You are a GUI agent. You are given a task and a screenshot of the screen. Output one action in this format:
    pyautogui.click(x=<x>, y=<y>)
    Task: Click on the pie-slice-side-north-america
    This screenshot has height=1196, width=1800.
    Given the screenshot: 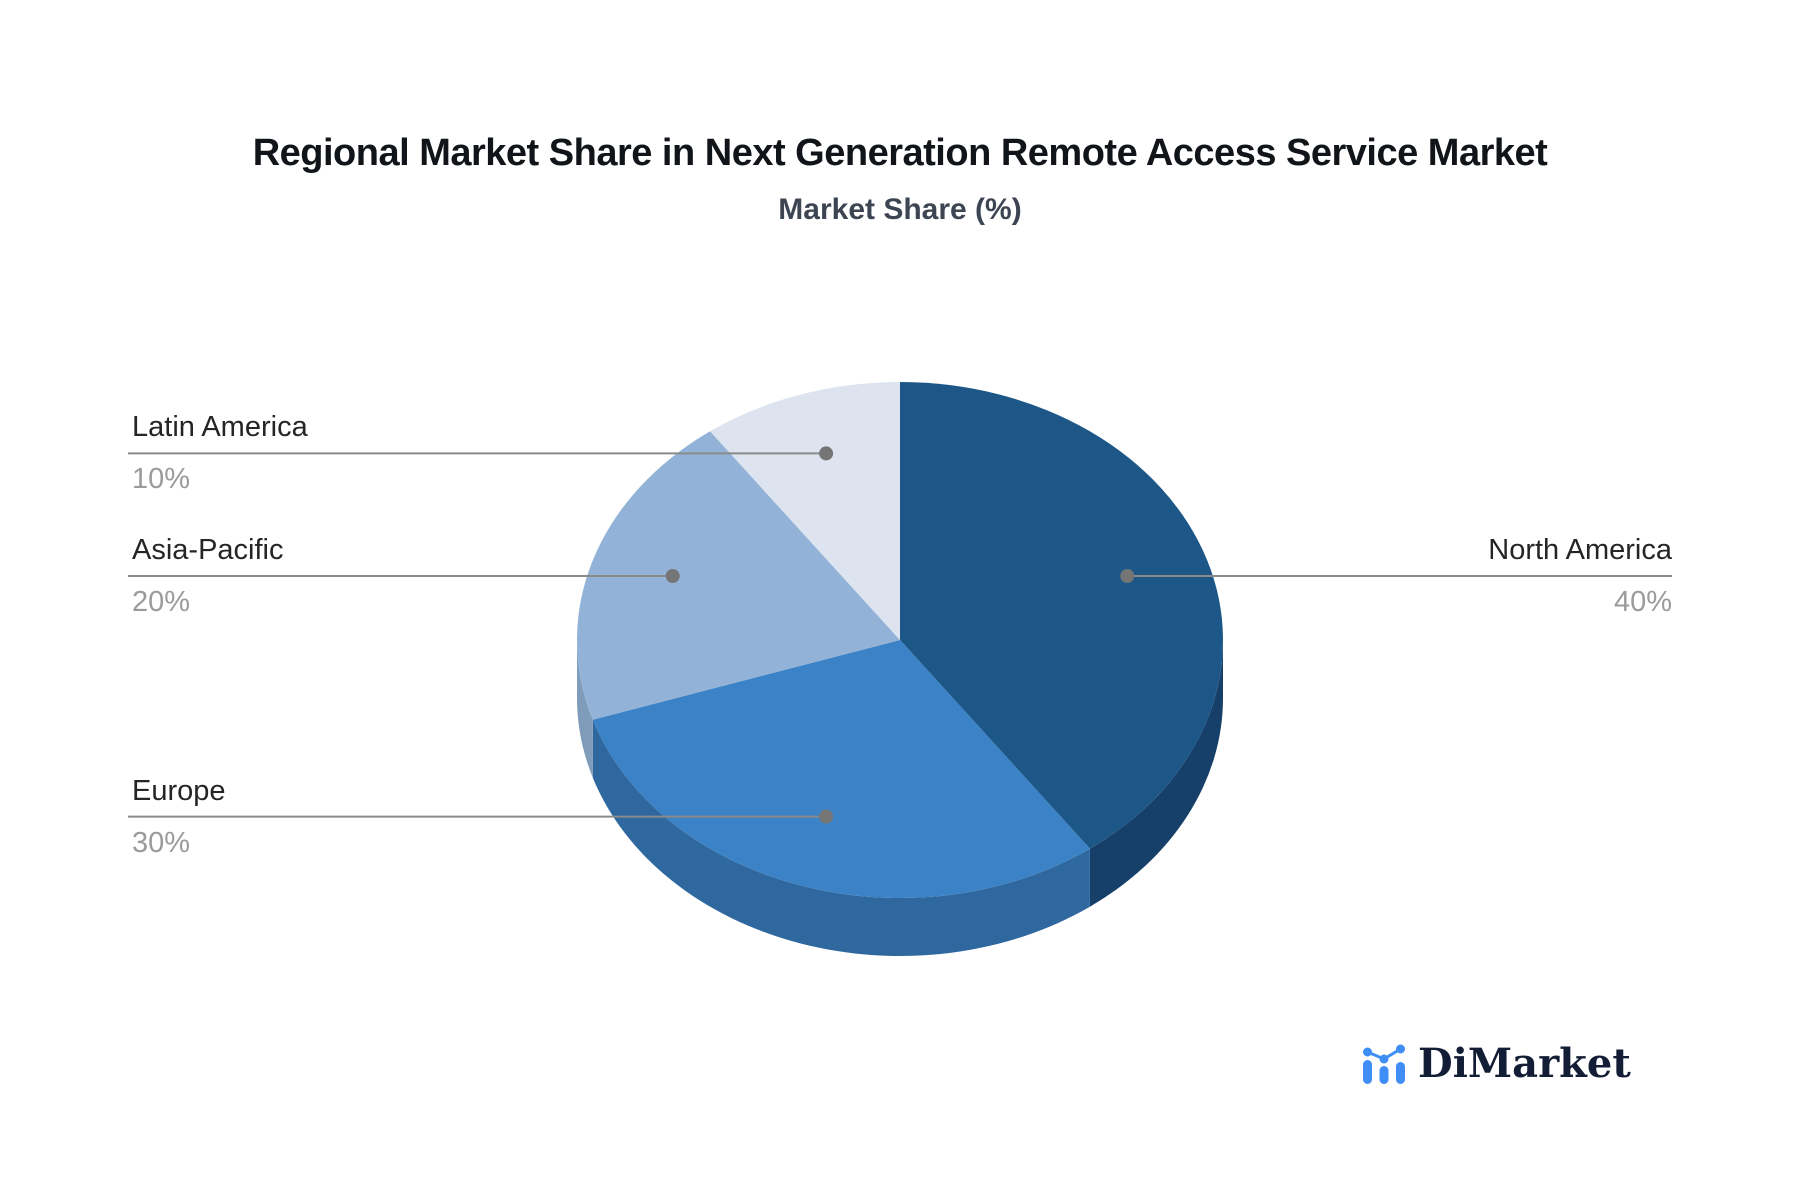 What is the action you would take?
    pyautogui.click(x=1156, y=773)
    